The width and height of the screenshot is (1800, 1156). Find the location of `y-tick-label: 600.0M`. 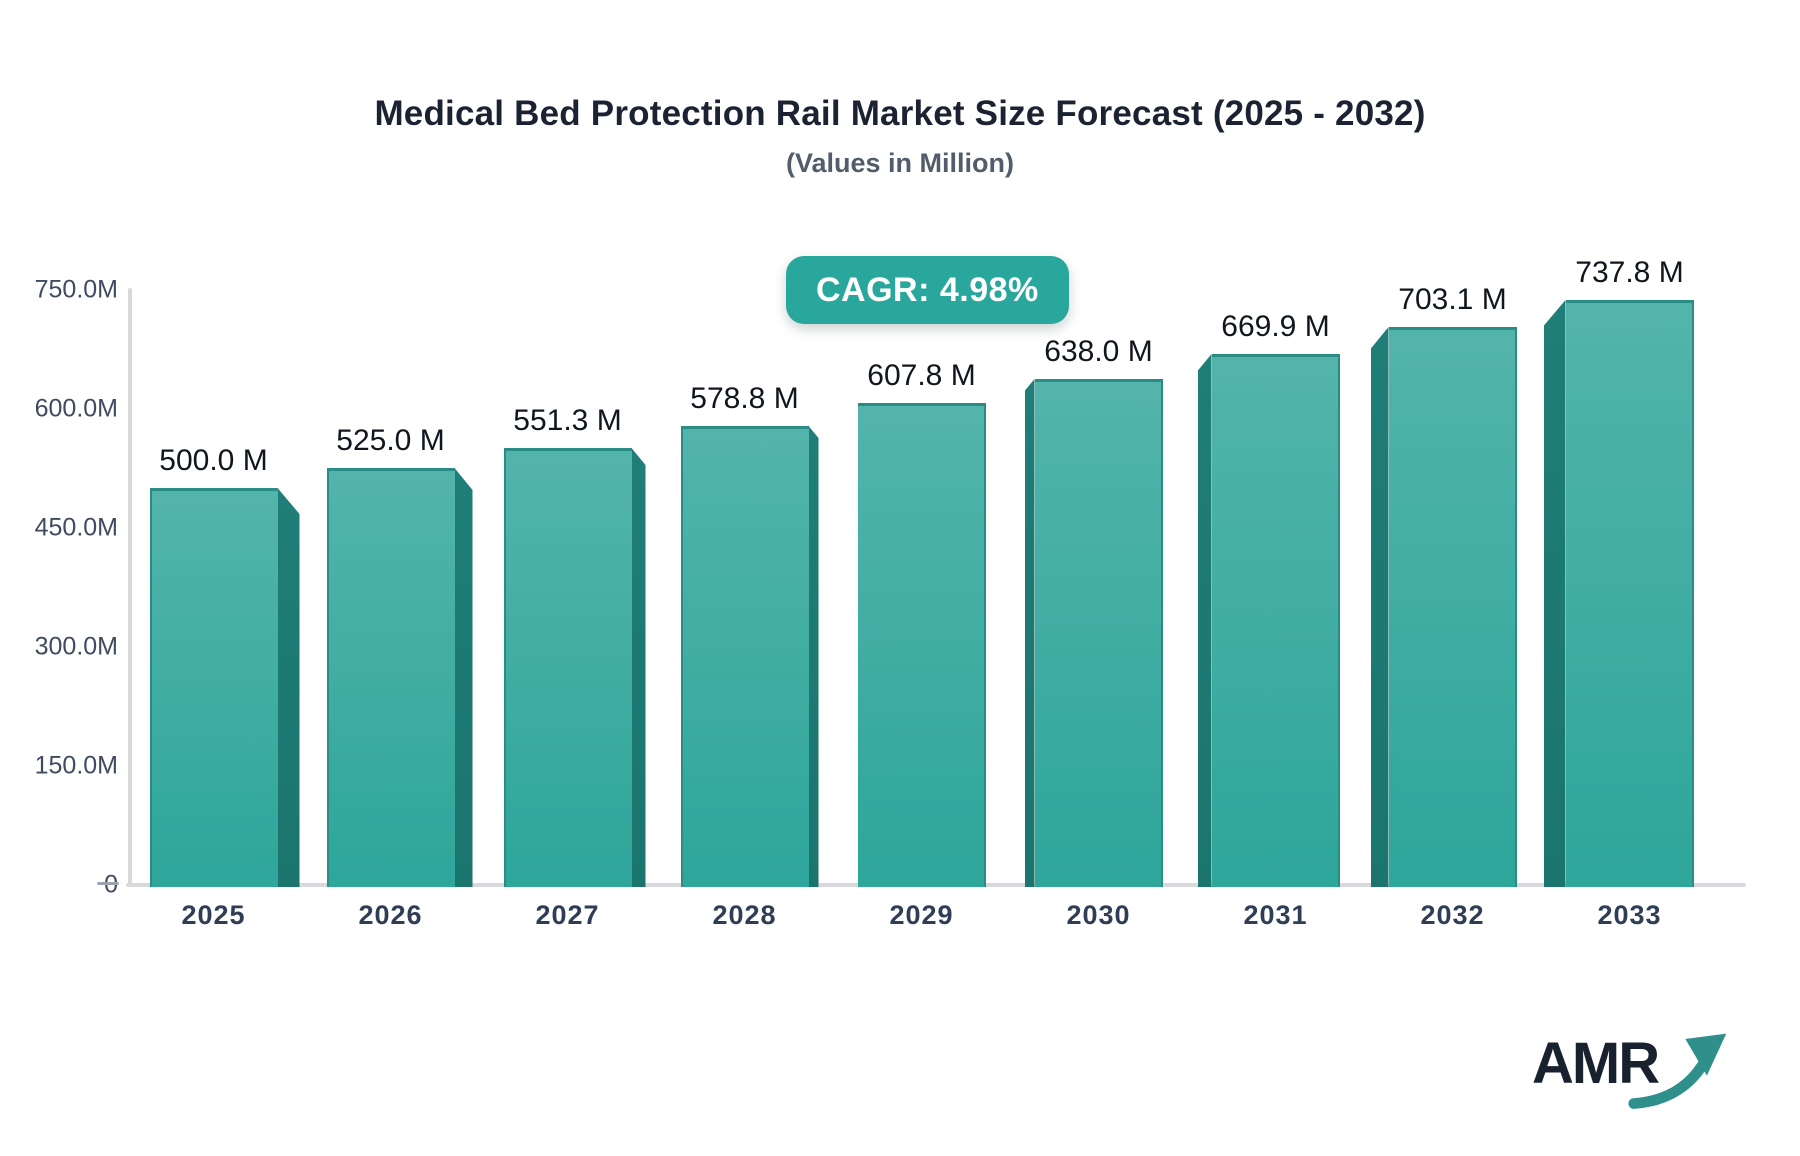

y-tick-label: 600.0M is located at coordinates (76, 408).